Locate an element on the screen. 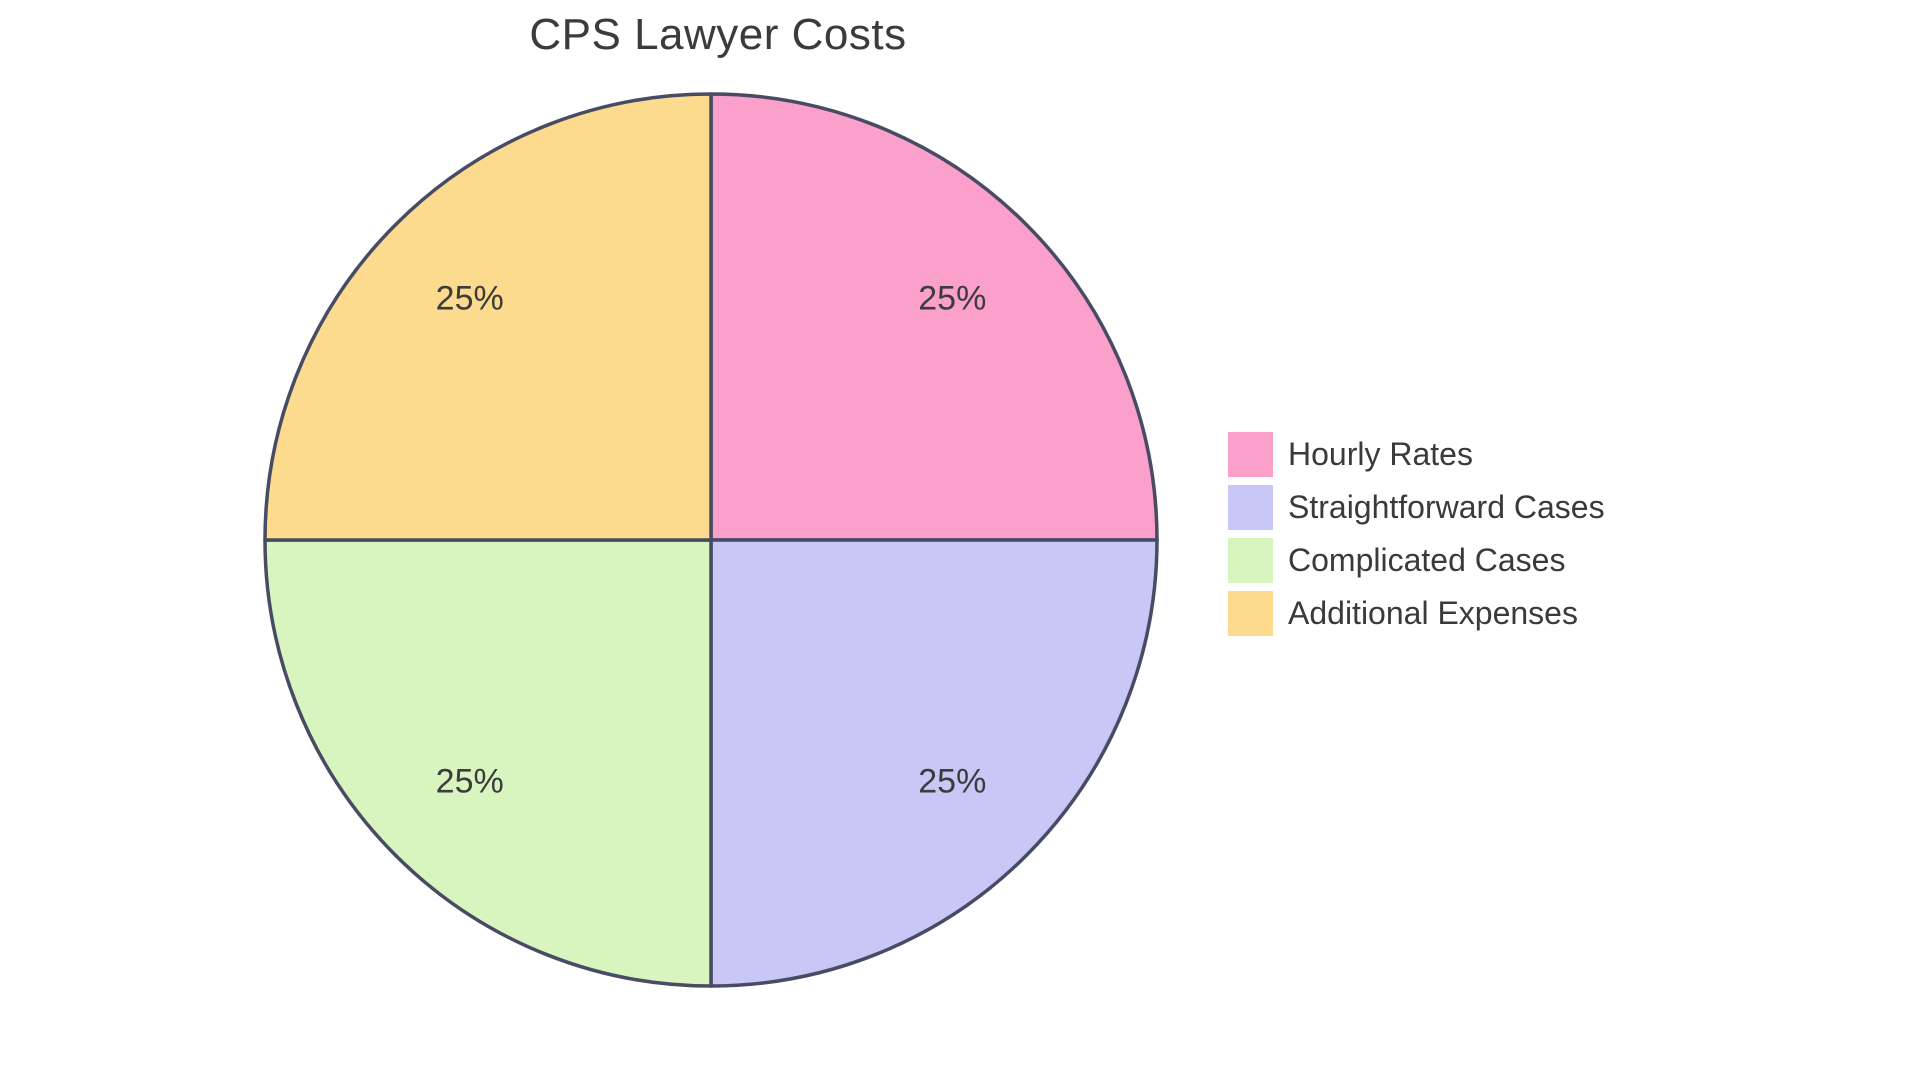 The image size is (1920, 1083). legend-item-hourly-rates: Hourly Rates is located at coordinates (1416, 454).